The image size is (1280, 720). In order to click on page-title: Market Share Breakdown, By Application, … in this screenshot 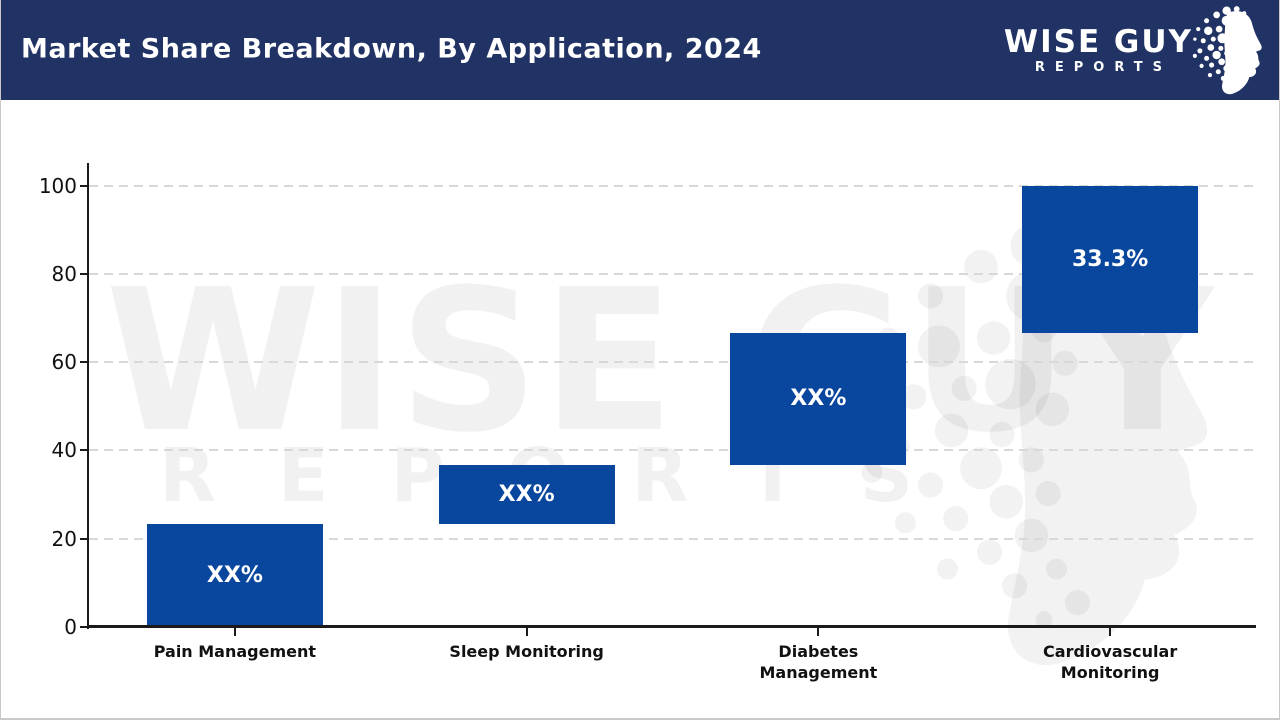, I will do `click(391, 49)`.